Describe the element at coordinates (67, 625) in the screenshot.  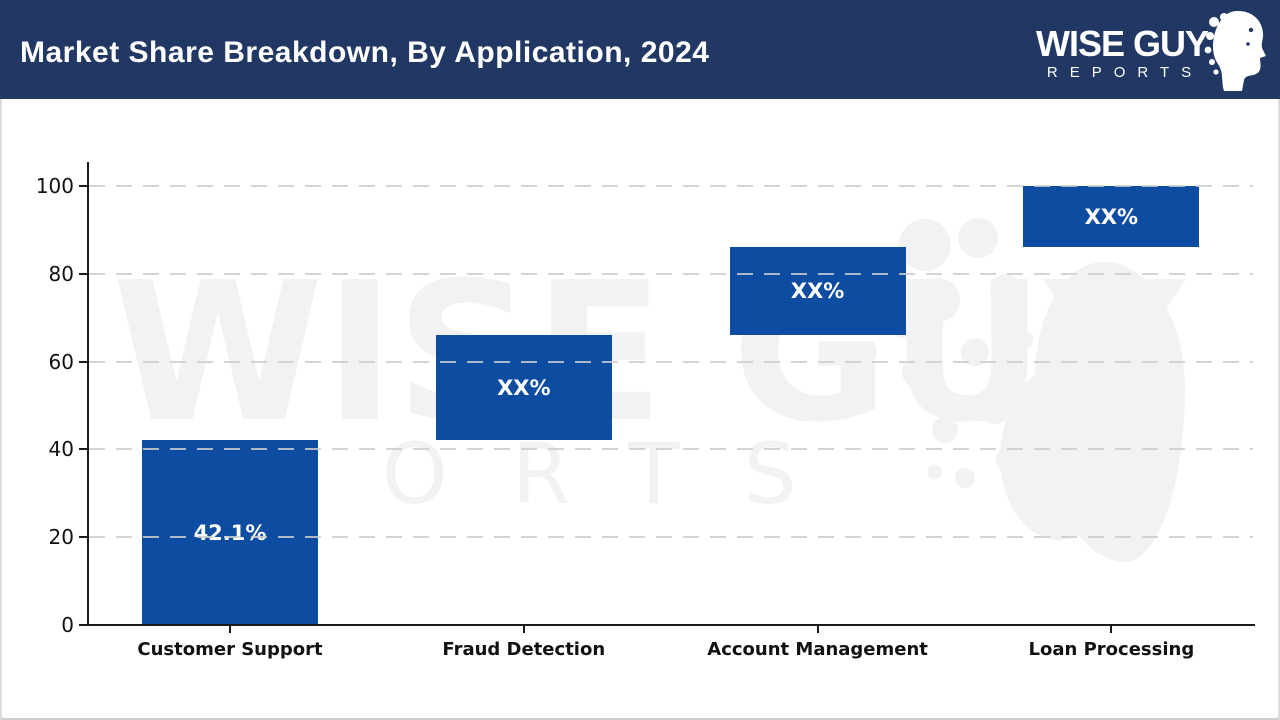
I see `y-tick-label: 0` at that location.